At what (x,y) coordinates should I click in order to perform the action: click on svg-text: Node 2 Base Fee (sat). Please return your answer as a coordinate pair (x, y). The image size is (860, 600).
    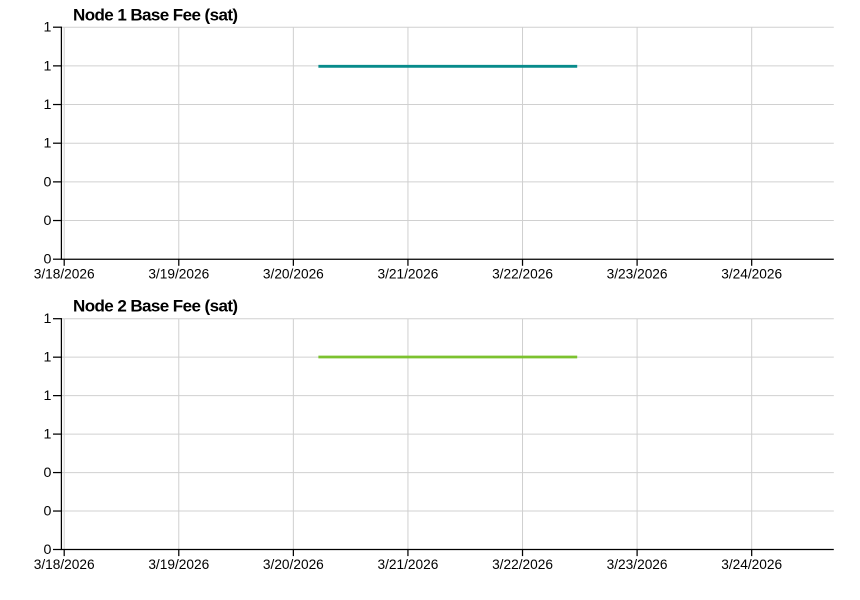
    Looking at the image, I should click on (155, 305).